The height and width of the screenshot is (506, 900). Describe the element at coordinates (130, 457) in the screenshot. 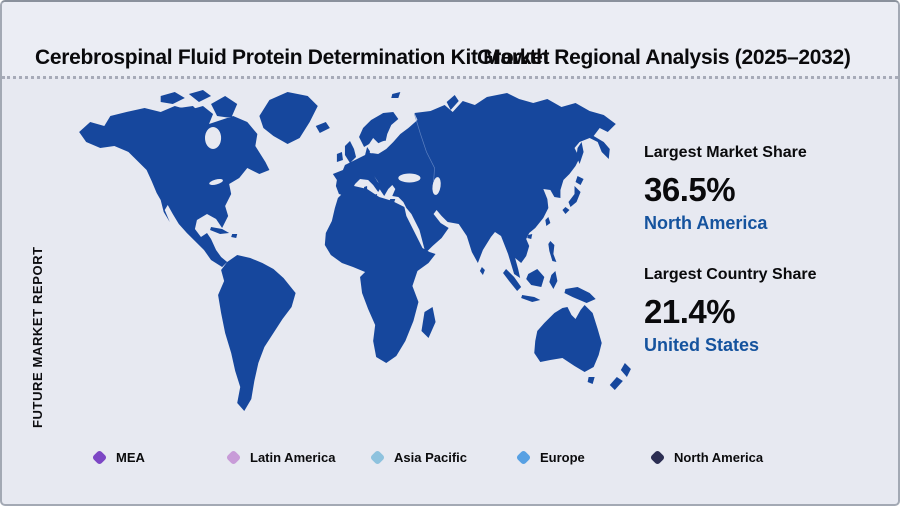

I see `legend-label: MEA` at that location.